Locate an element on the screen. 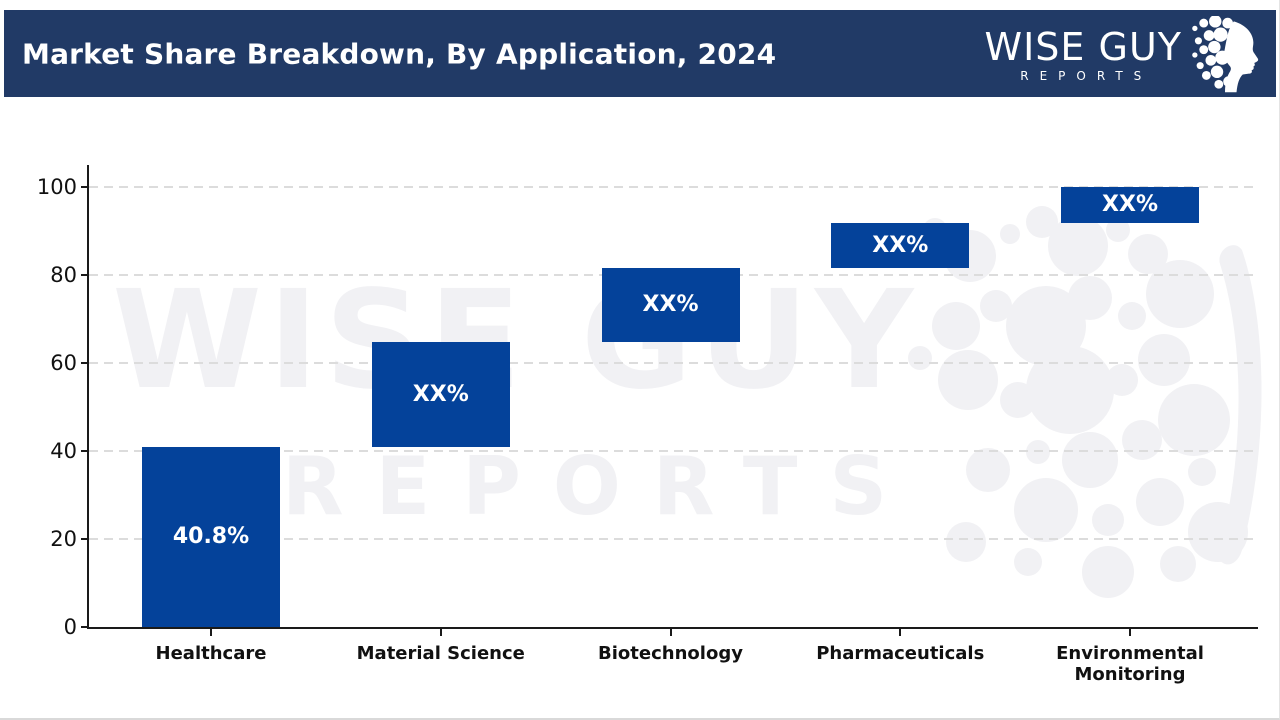 The width and height of the screenshot is (1280, 720). category-label: Material Science is located at coordinates (440, 653).